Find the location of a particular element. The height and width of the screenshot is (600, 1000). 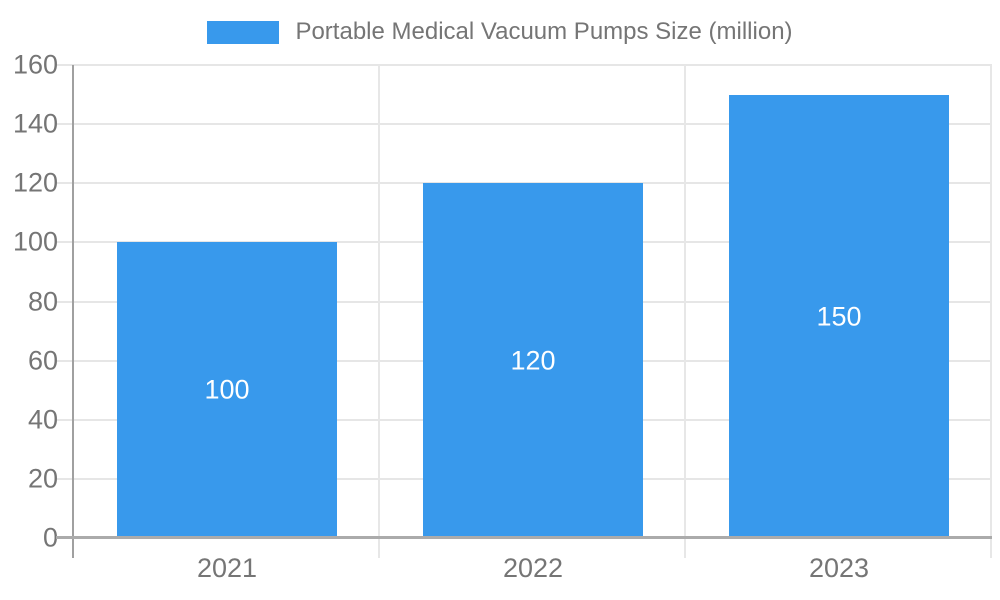

bar-value-label: 100 is located at coordinates (227, 389).